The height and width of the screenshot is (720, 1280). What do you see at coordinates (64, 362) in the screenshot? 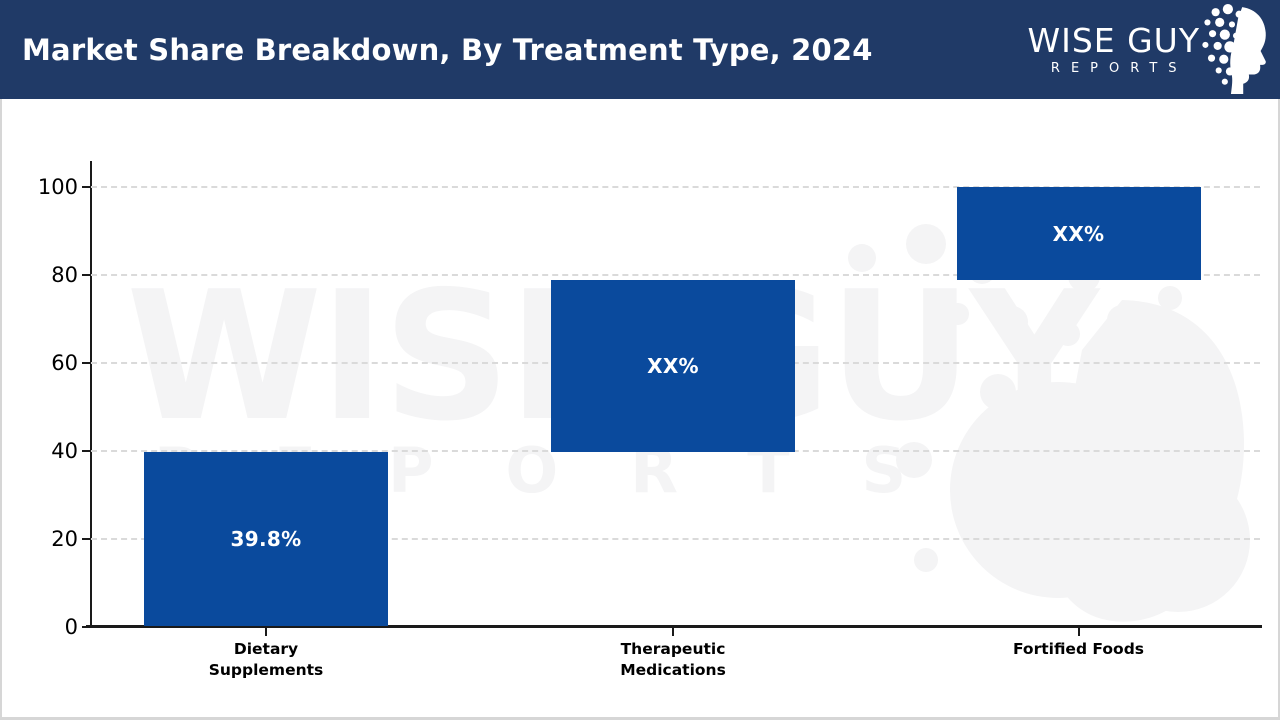
I see `y-tick-label: 60` at bounding box center [64, 362].